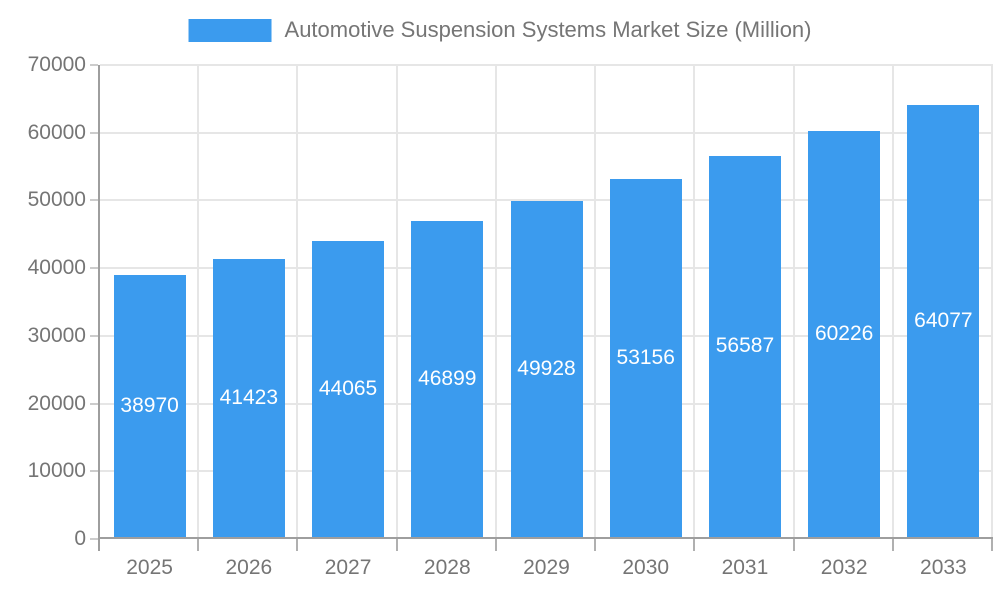 The width and height of the screenshot is (1000, 600). I want to click on bar: 60226, so click(844, 334).